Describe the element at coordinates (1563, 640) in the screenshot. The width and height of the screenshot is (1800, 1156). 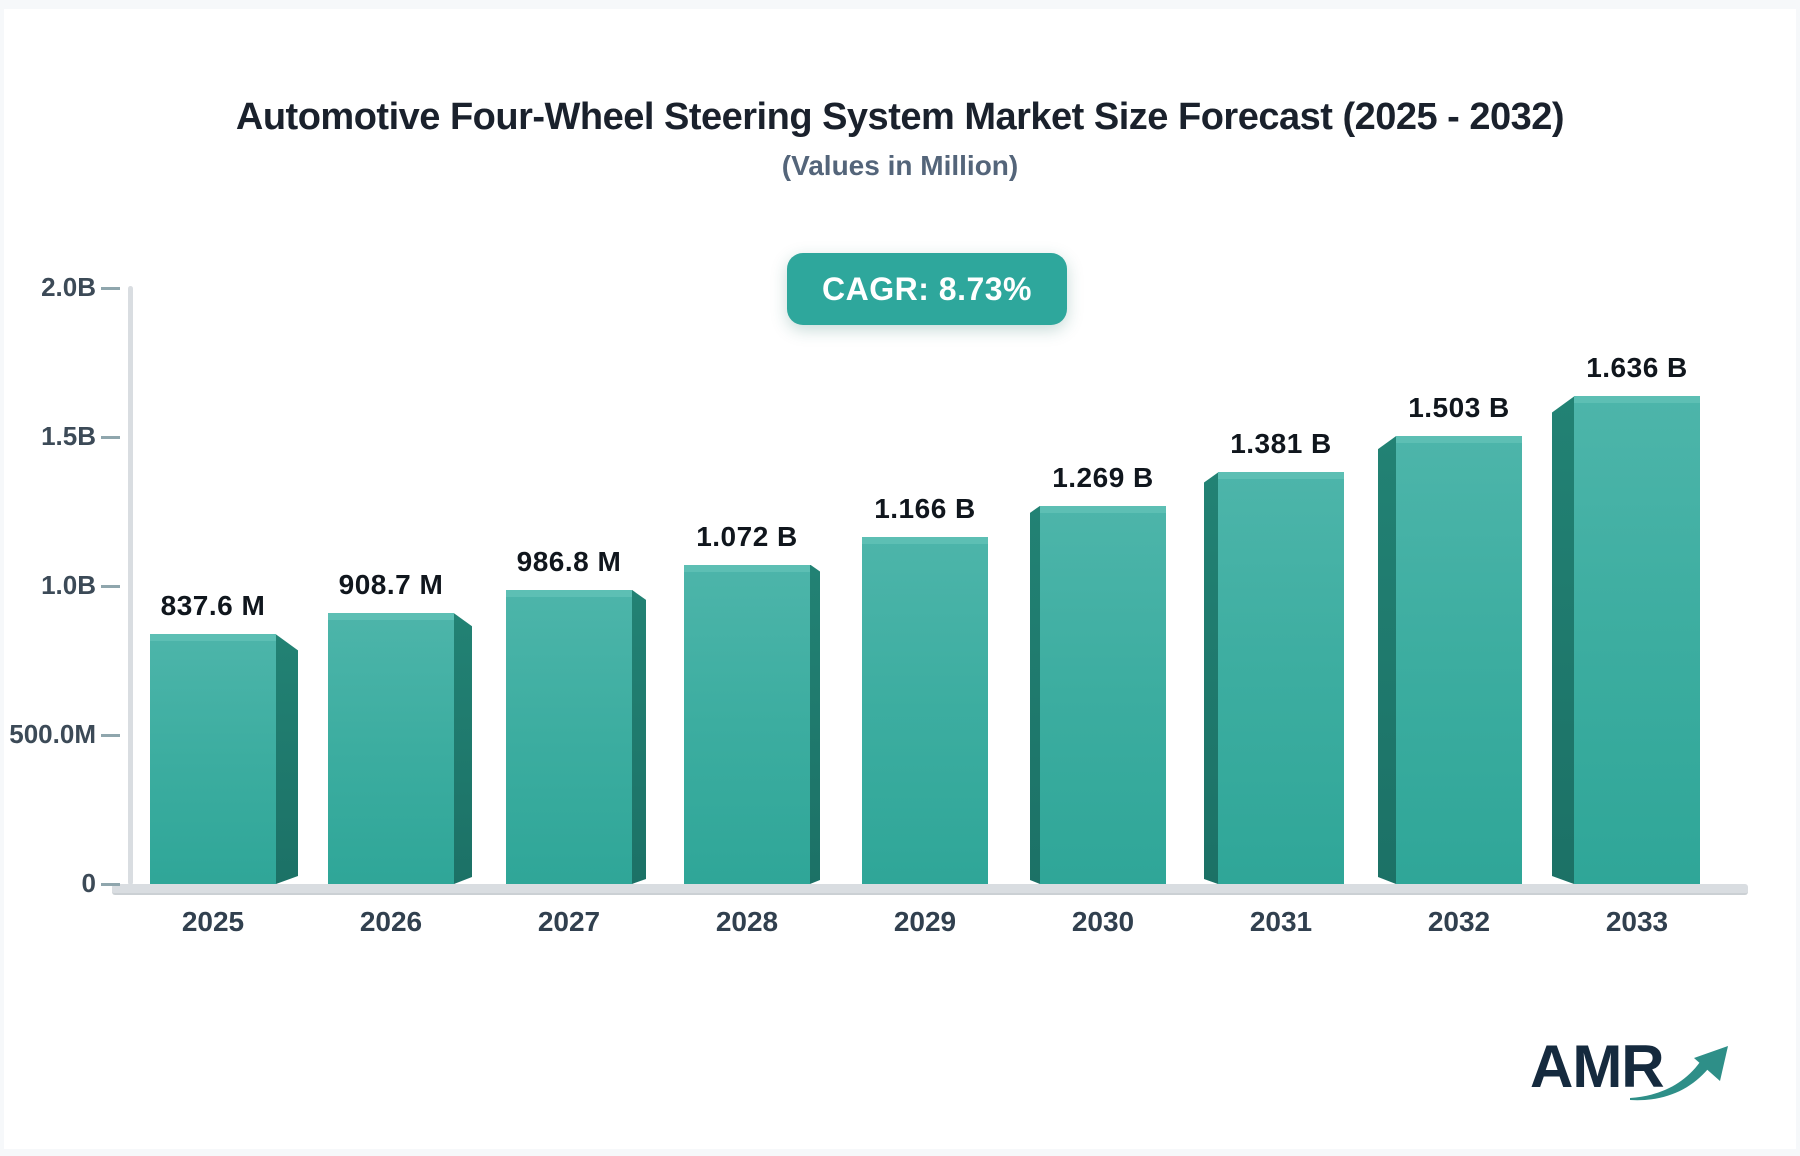
I see `bar-side-2033` at that location.